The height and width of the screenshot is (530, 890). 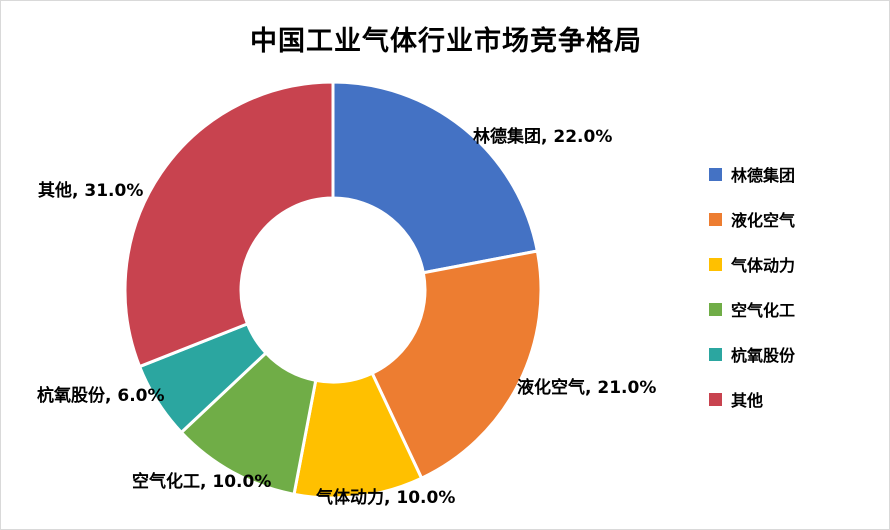 I want to click on data-label-airproducts: 气体动力, 10.0%, so click(x=386, y=498).